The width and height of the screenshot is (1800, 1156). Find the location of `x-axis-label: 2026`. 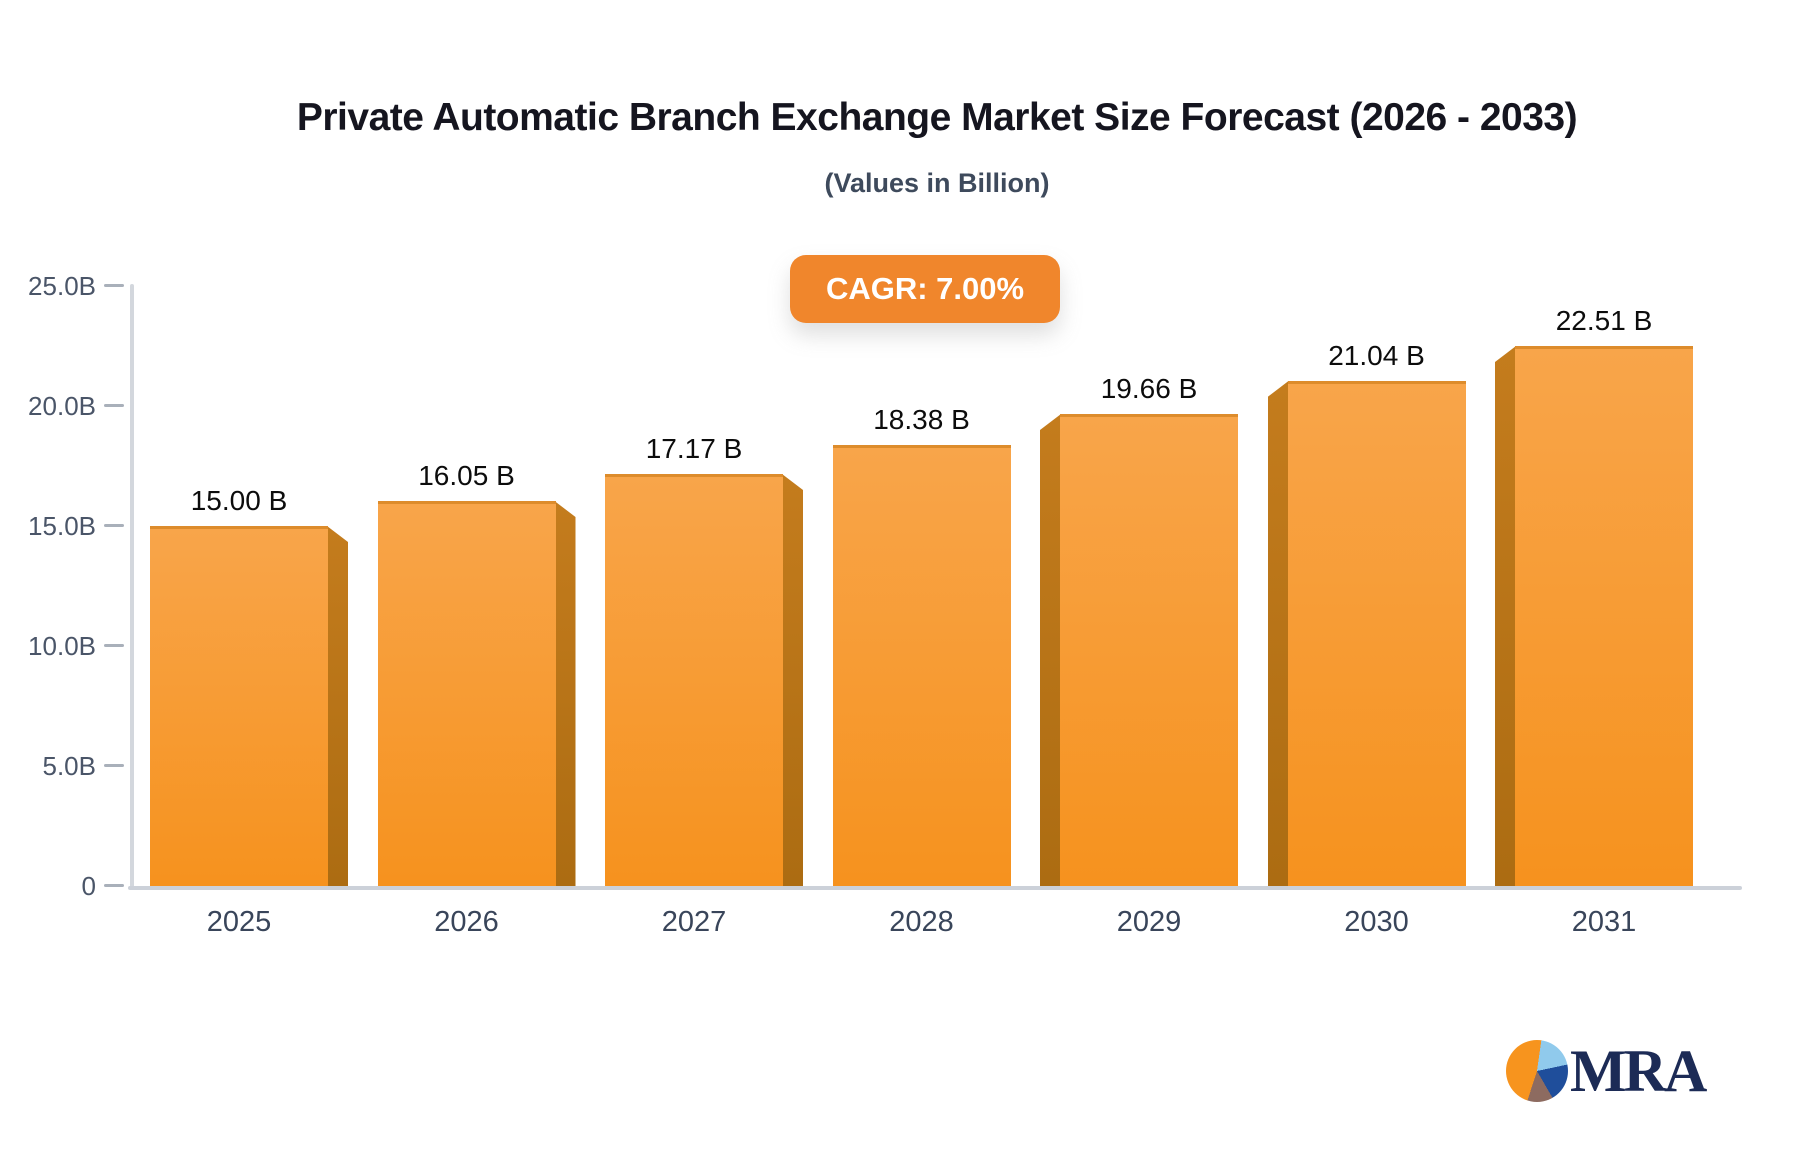

x-axis-label: 2026 is located at coordinates (466, 922).